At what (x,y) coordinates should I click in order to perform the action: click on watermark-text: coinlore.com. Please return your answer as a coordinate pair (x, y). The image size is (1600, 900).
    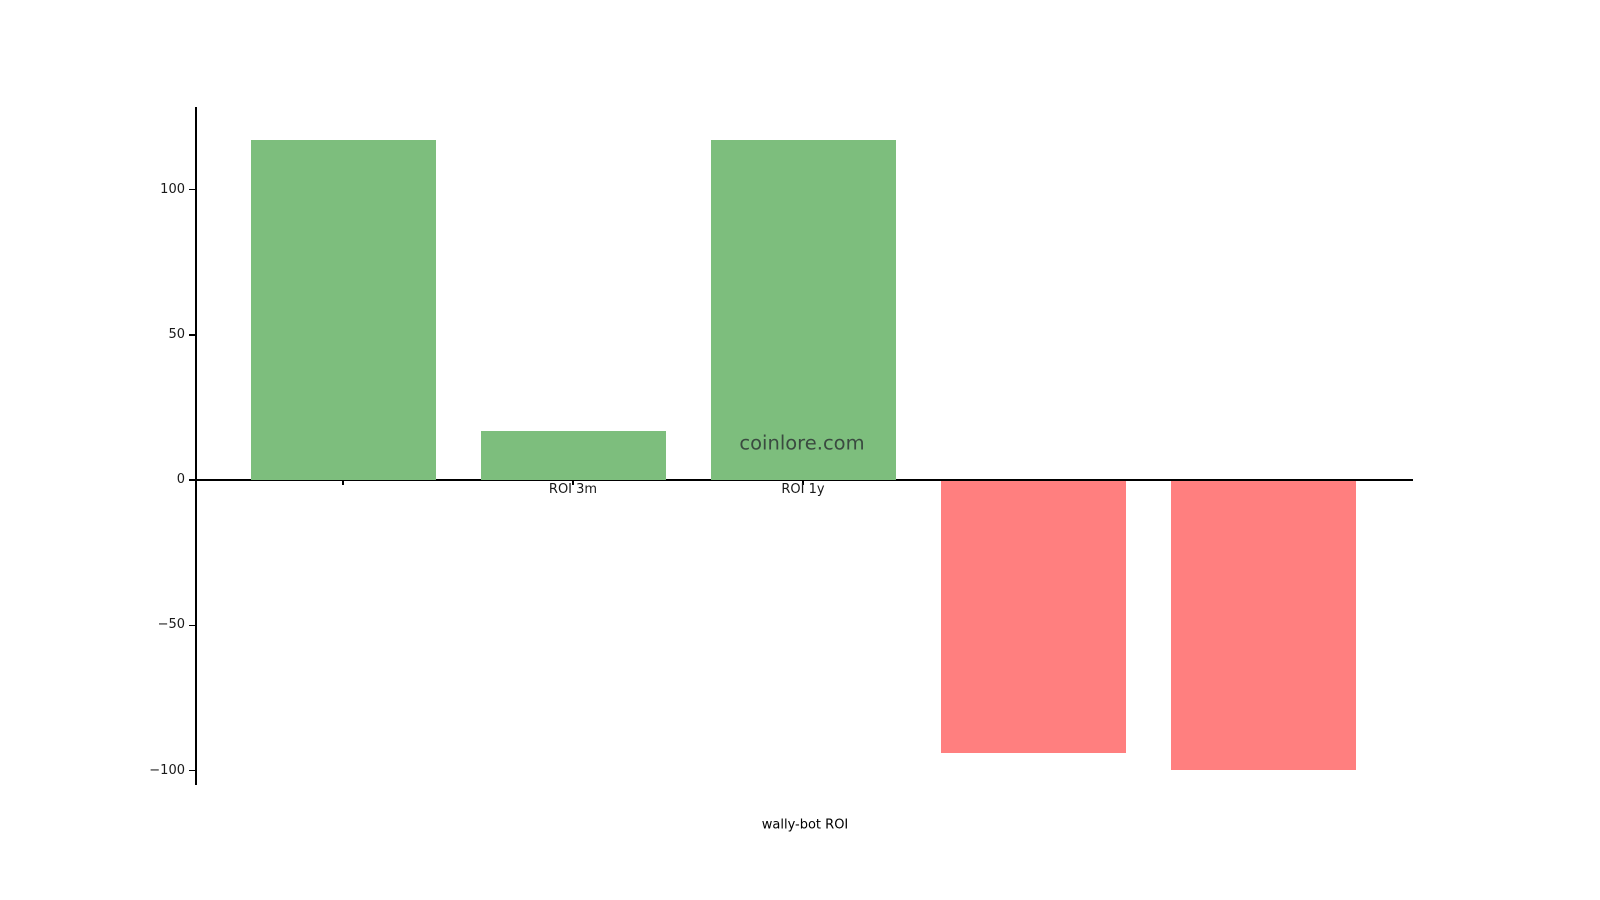
    Looking at the image, I should click on (802, 443).